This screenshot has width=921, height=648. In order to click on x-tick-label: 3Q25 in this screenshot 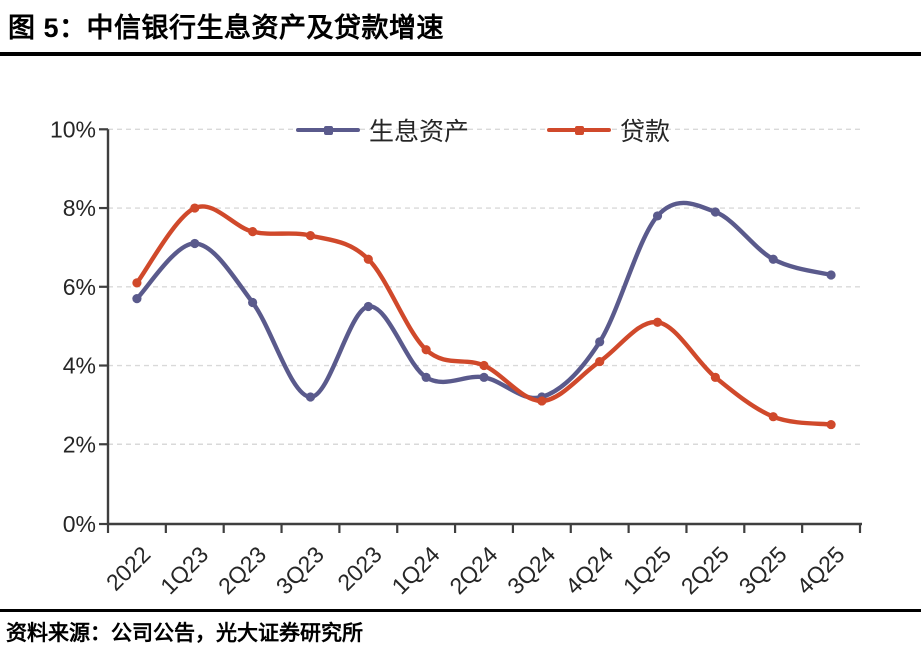, I will do `click(763, 570)`.